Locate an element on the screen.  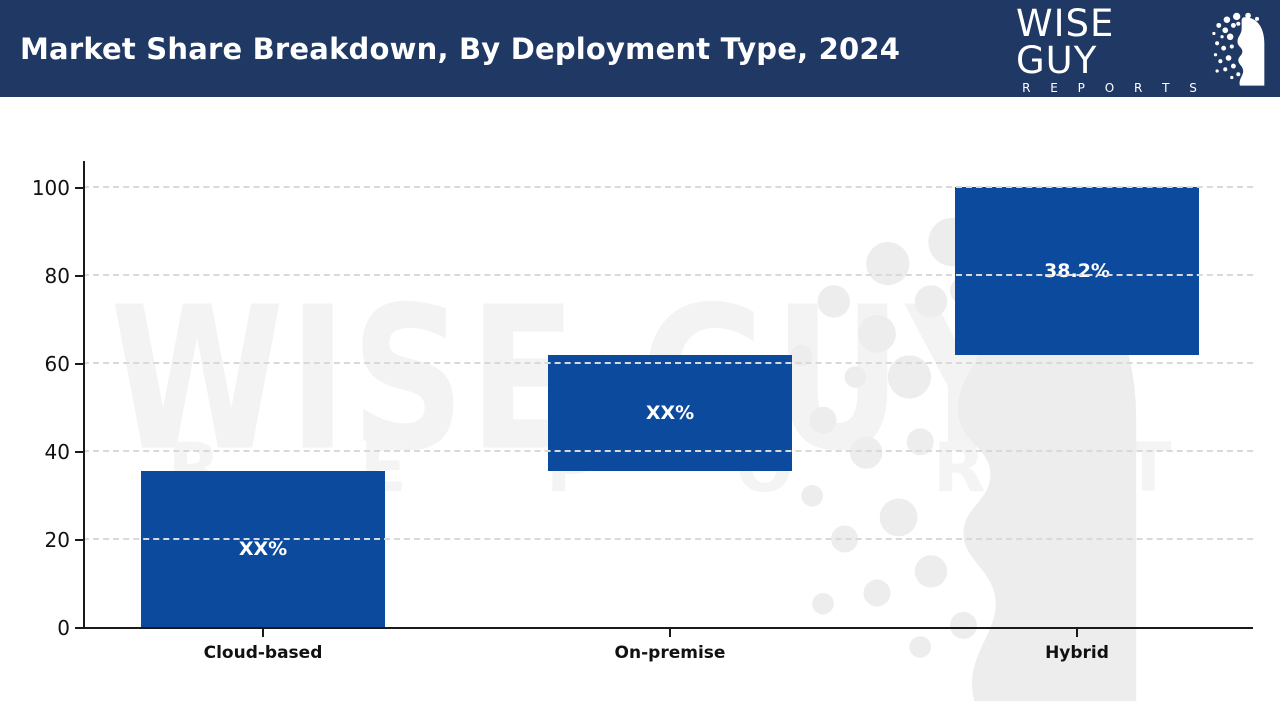
bar-on-premise: XX% is located at coordinates (670, 413).